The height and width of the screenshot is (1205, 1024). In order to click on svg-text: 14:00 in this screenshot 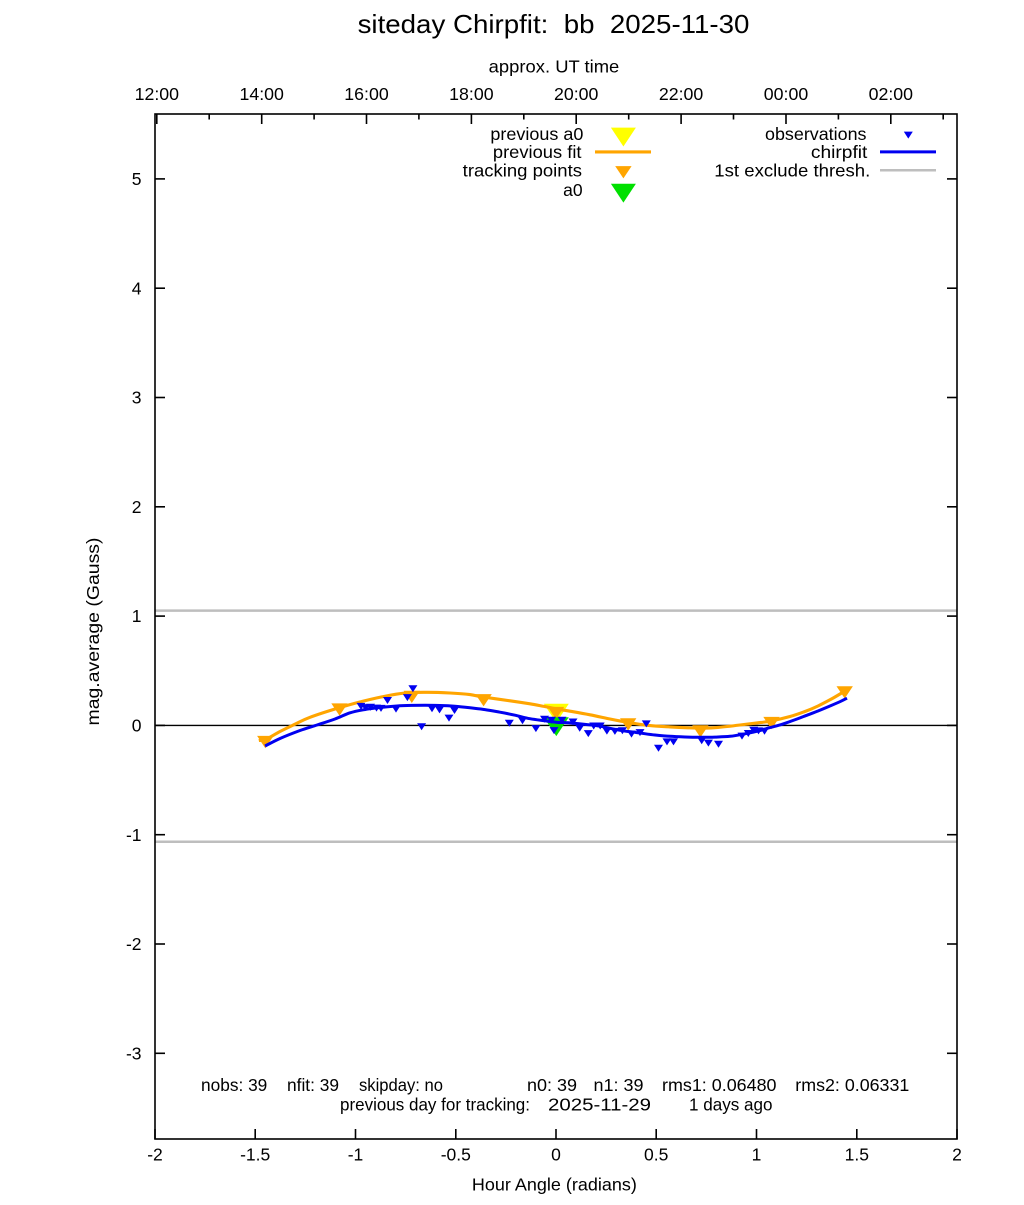, I will do `click(262, 94)`.